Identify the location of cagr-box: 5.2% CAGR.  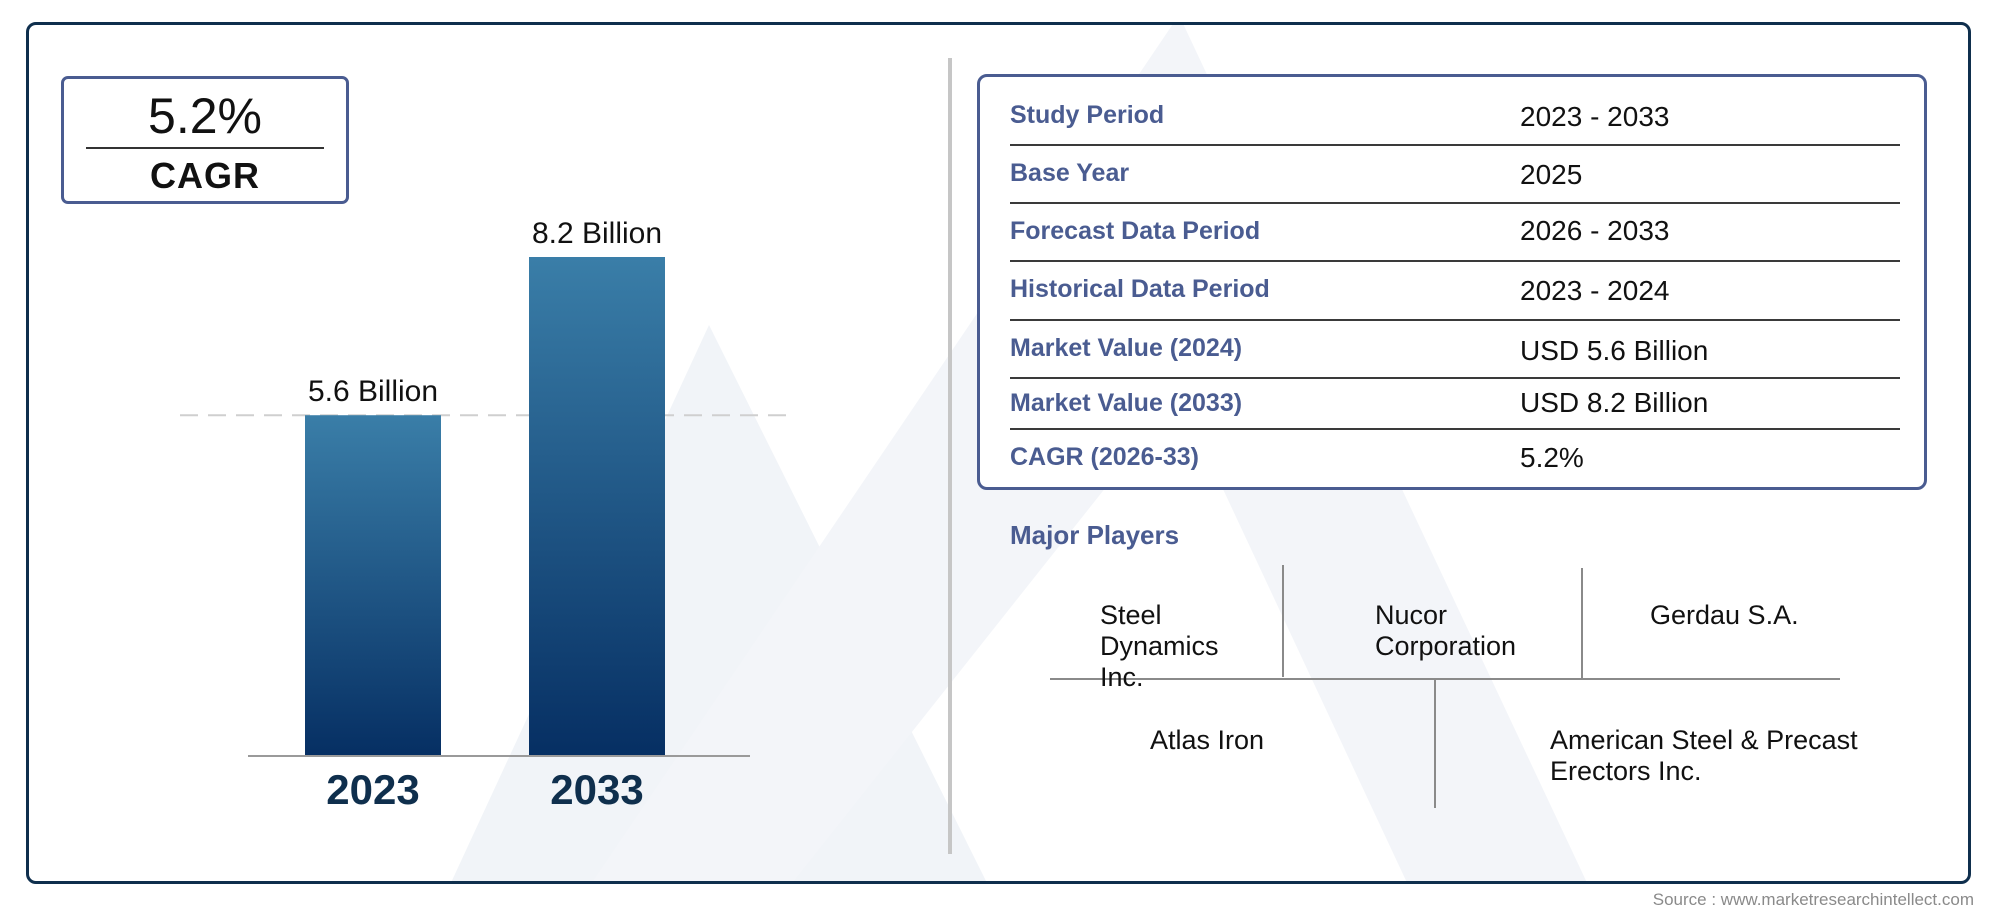
(205, 140).